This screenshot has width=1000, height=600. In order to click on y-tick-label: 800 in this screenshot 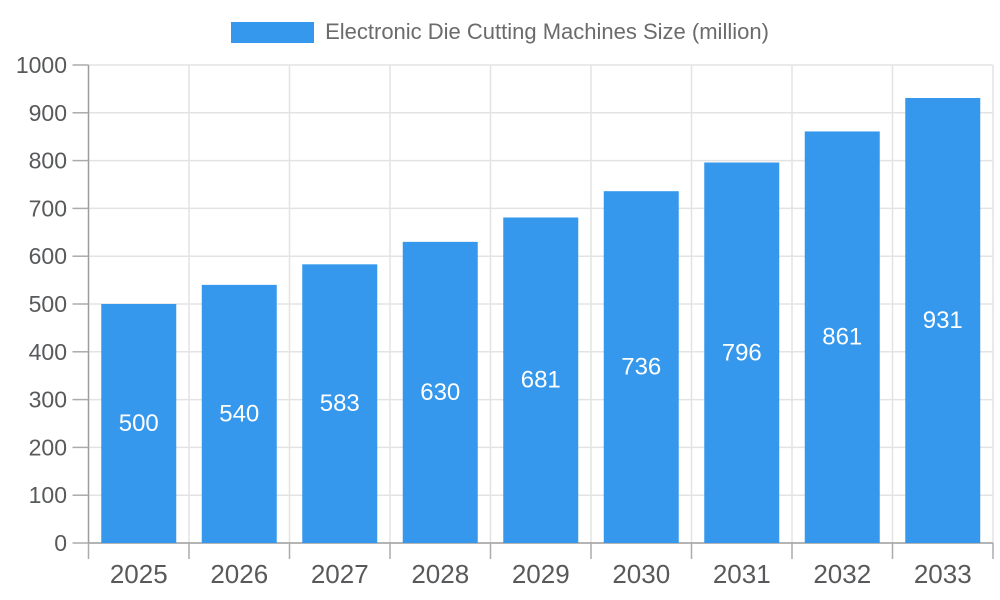, I will do `click(48, 161)`.